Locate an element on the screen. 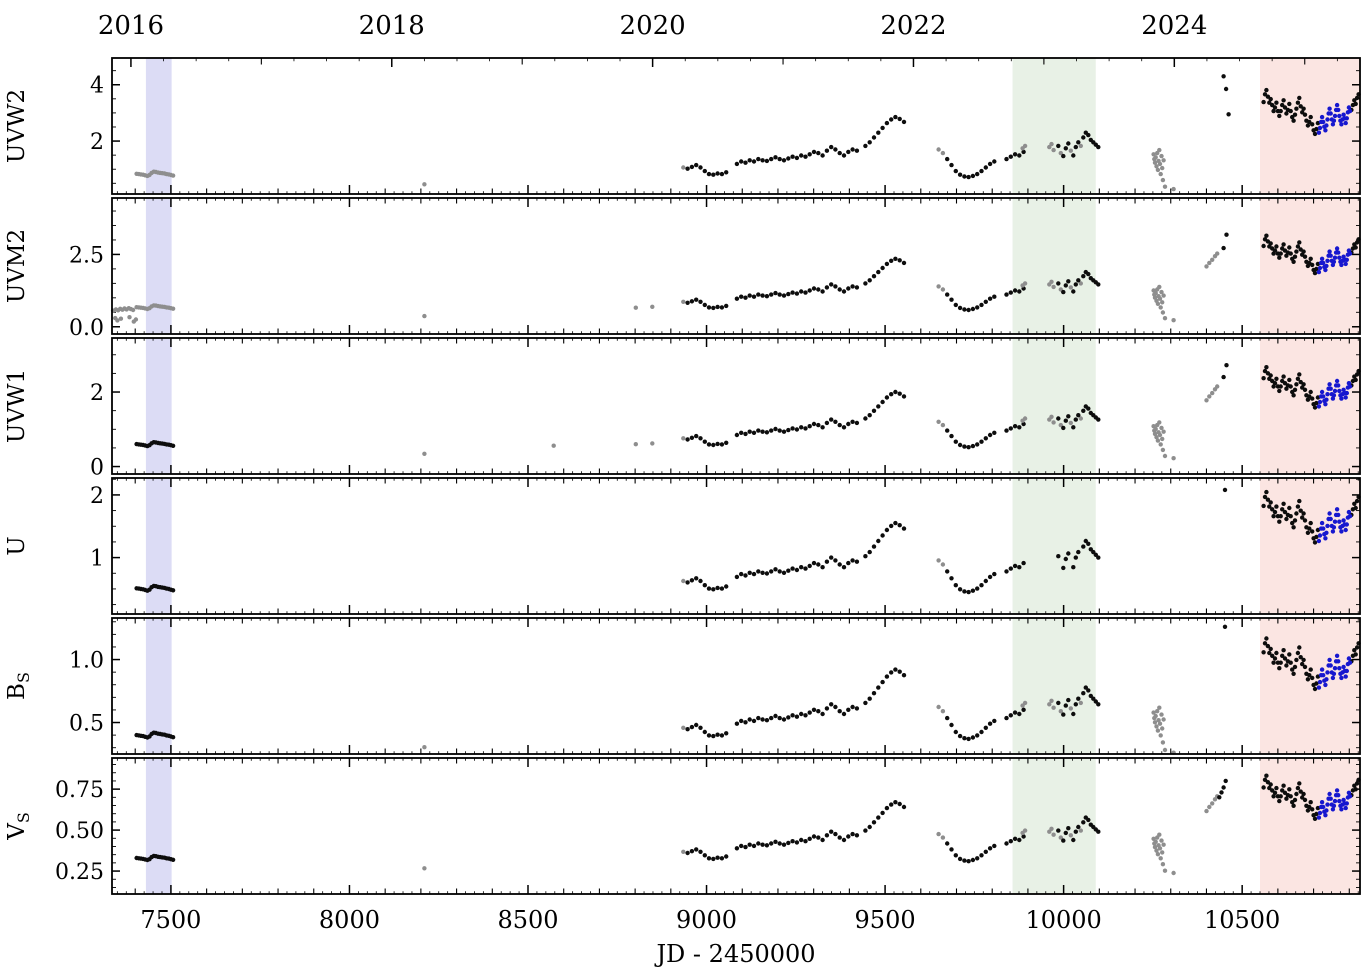 Image resolution: width=1370 pixels, height=970 pixels. panel-Vs: 0.25 0.50 0.75 VS is located at coordinates (682, 826).